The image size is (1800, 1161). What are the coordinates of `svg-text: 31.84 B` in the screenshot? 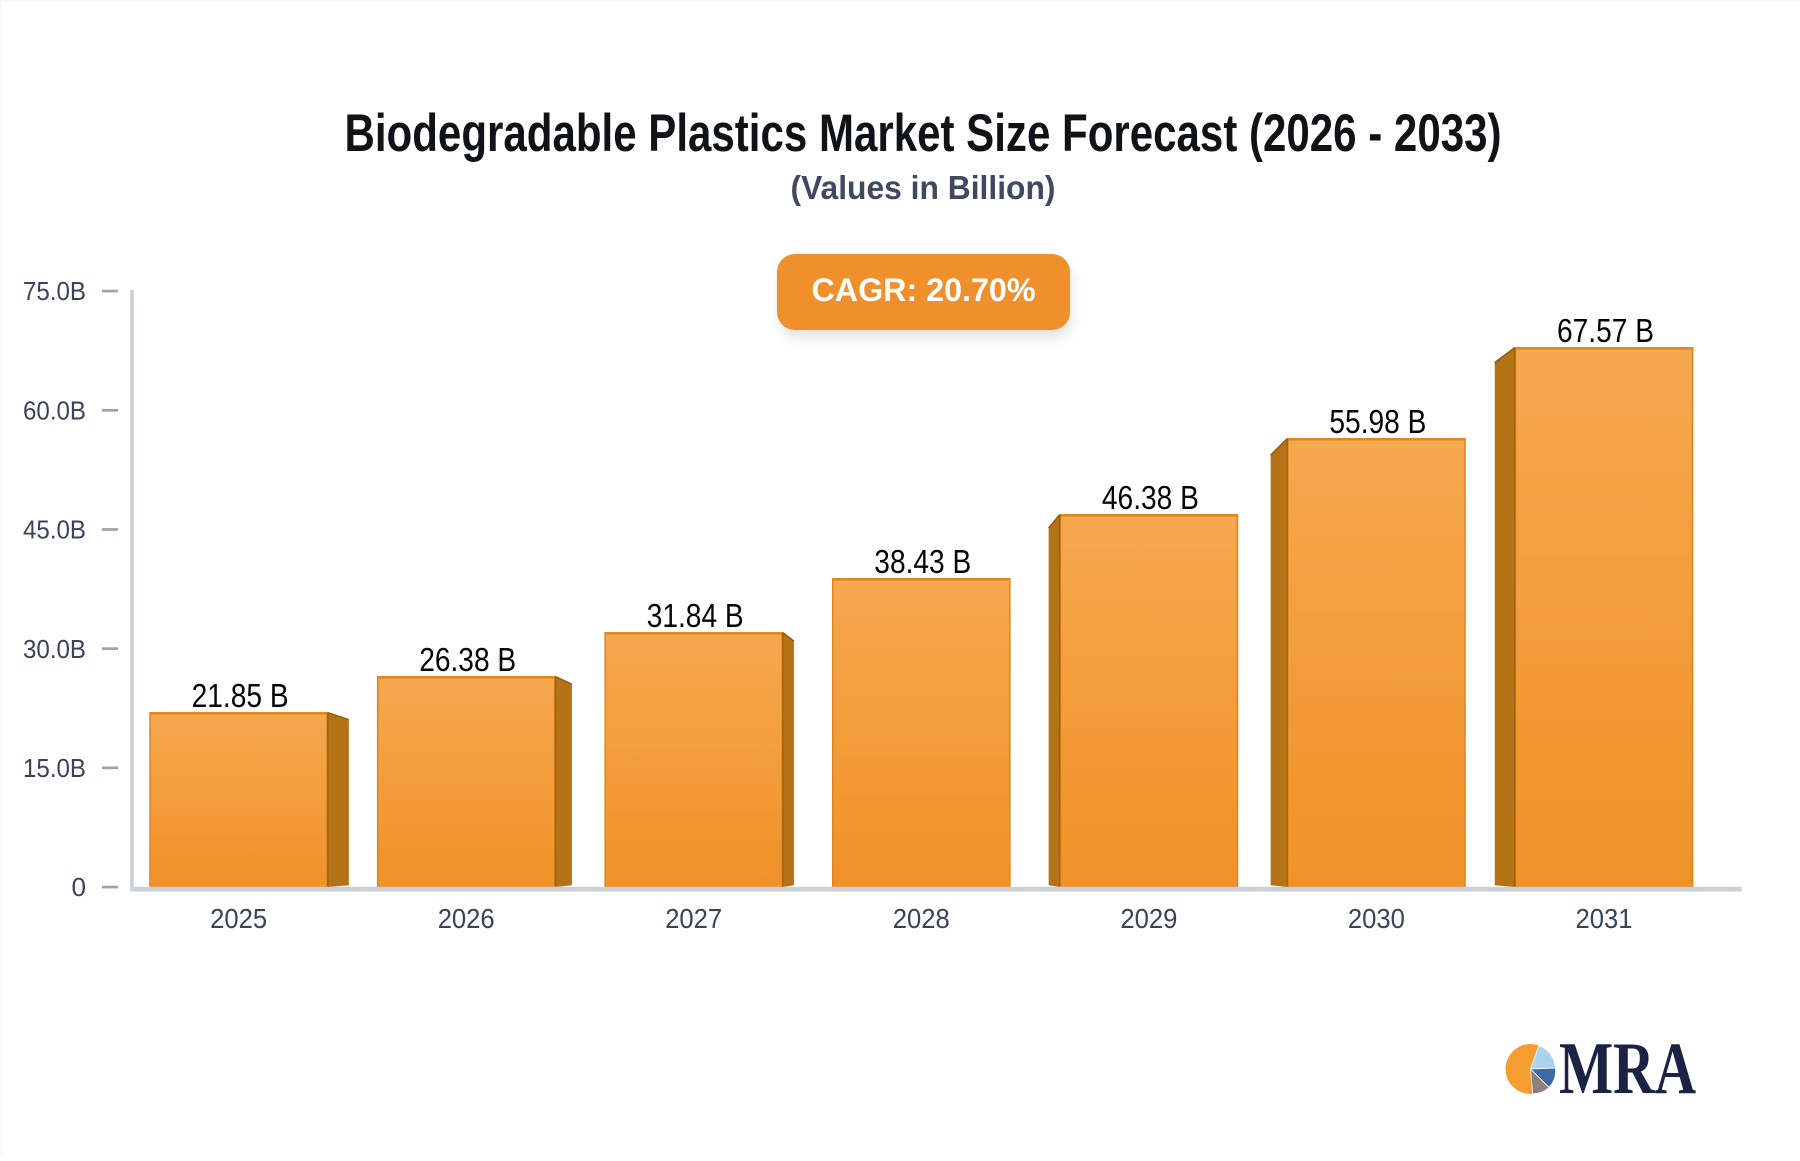 It's located at (695, 616).